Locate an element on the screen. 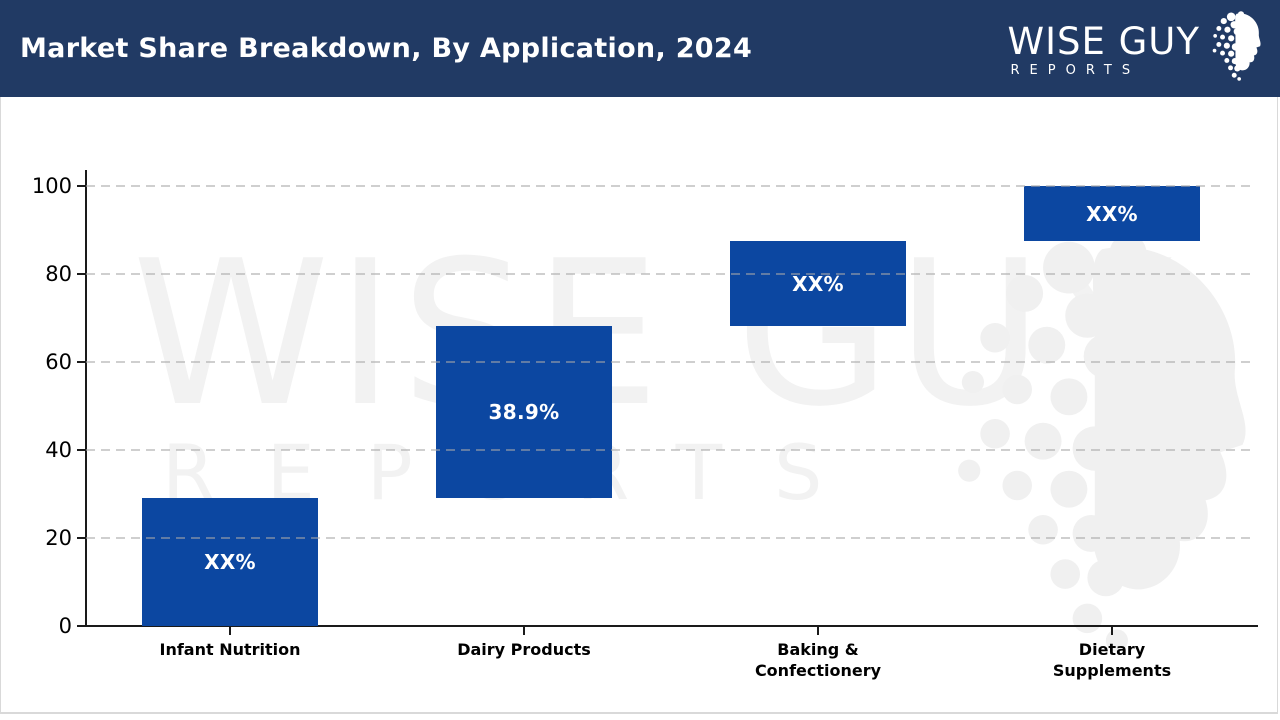  bar-baking-confectionery: XX% is located at coordinates (818, 284).